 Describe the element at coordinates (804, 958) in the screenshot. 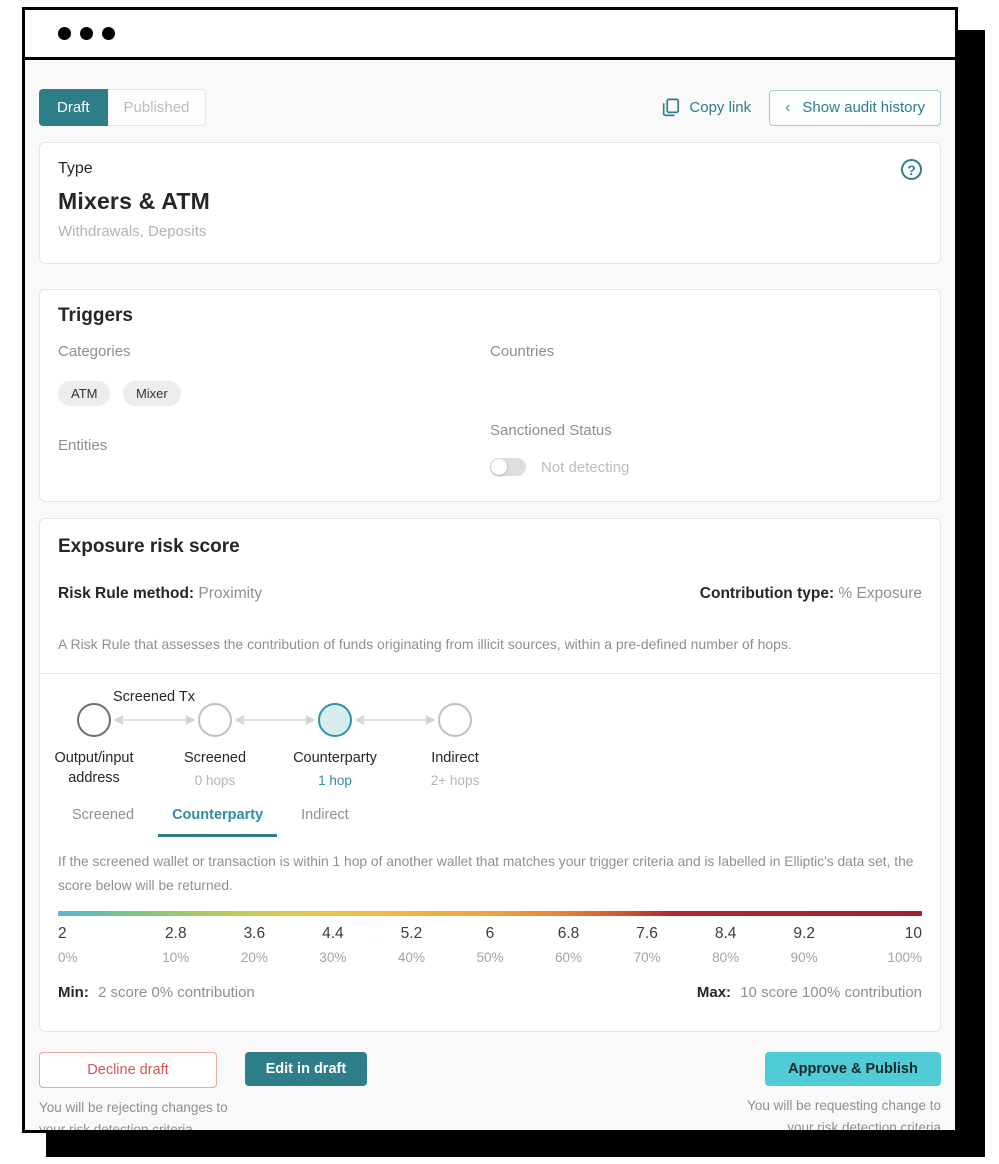

I see `scale-pct: 90%` at that location.